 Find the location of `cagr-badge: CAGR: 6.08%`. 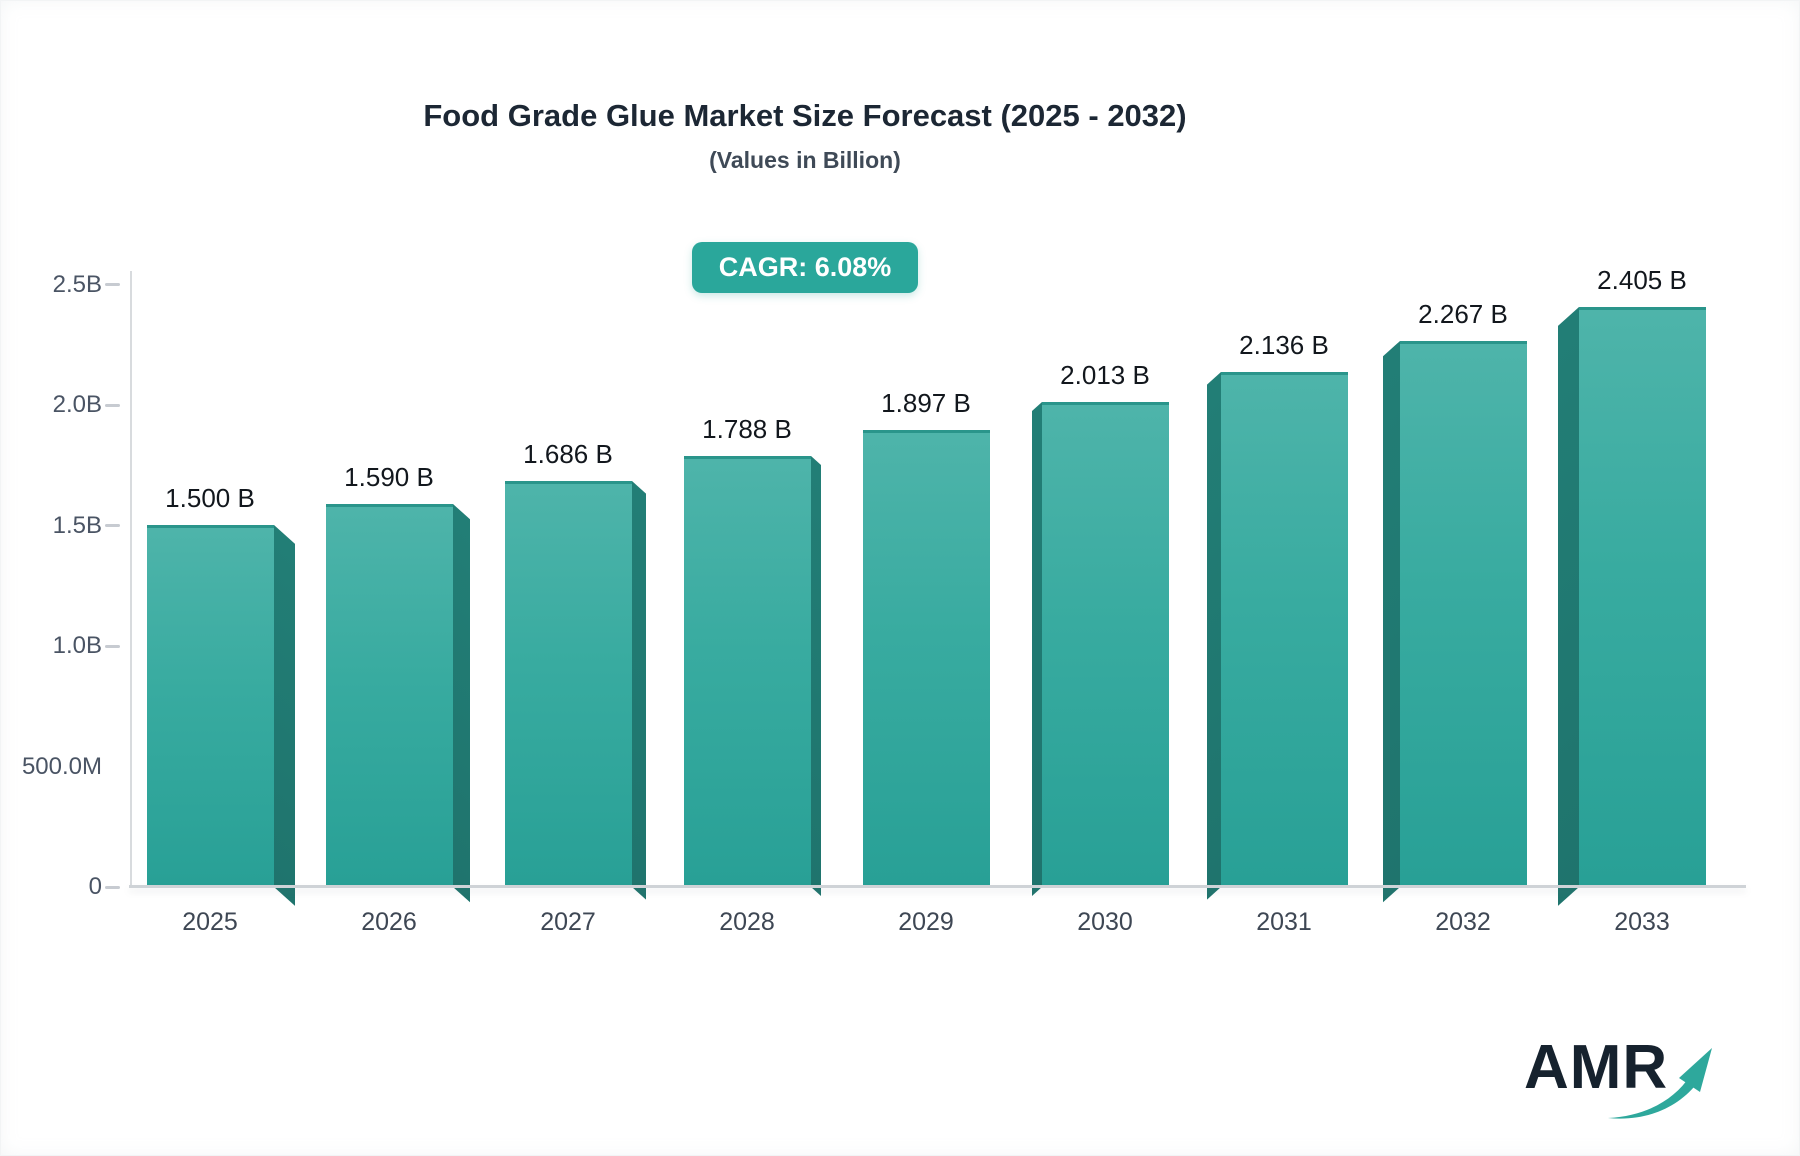

cagr-badge: CAGR: 6.08% is located at coordinates (805, 267).